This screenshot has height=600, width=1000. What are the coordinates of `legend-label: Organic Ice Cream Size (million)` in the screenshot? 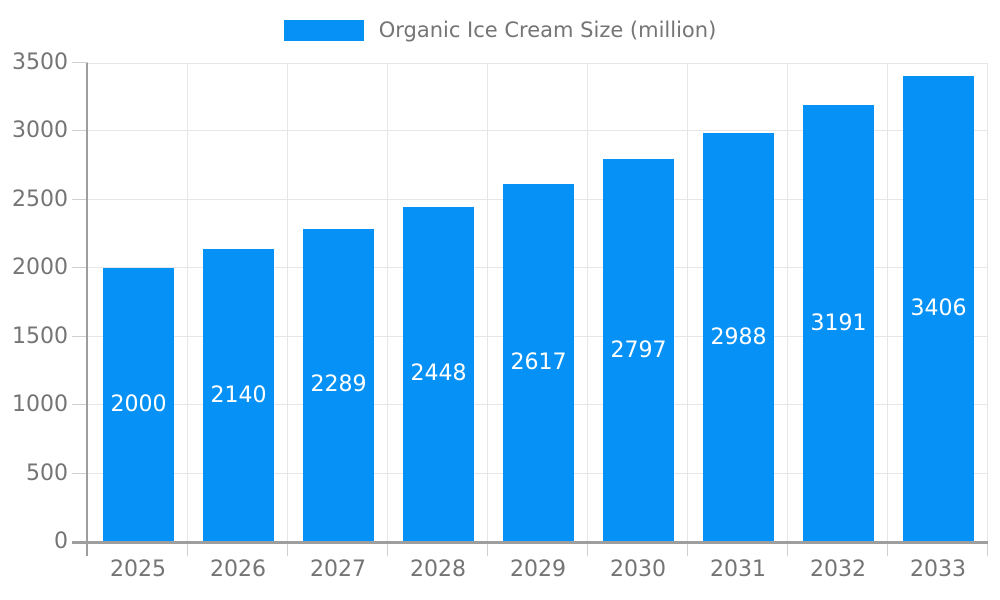 It's located at (547, 30).